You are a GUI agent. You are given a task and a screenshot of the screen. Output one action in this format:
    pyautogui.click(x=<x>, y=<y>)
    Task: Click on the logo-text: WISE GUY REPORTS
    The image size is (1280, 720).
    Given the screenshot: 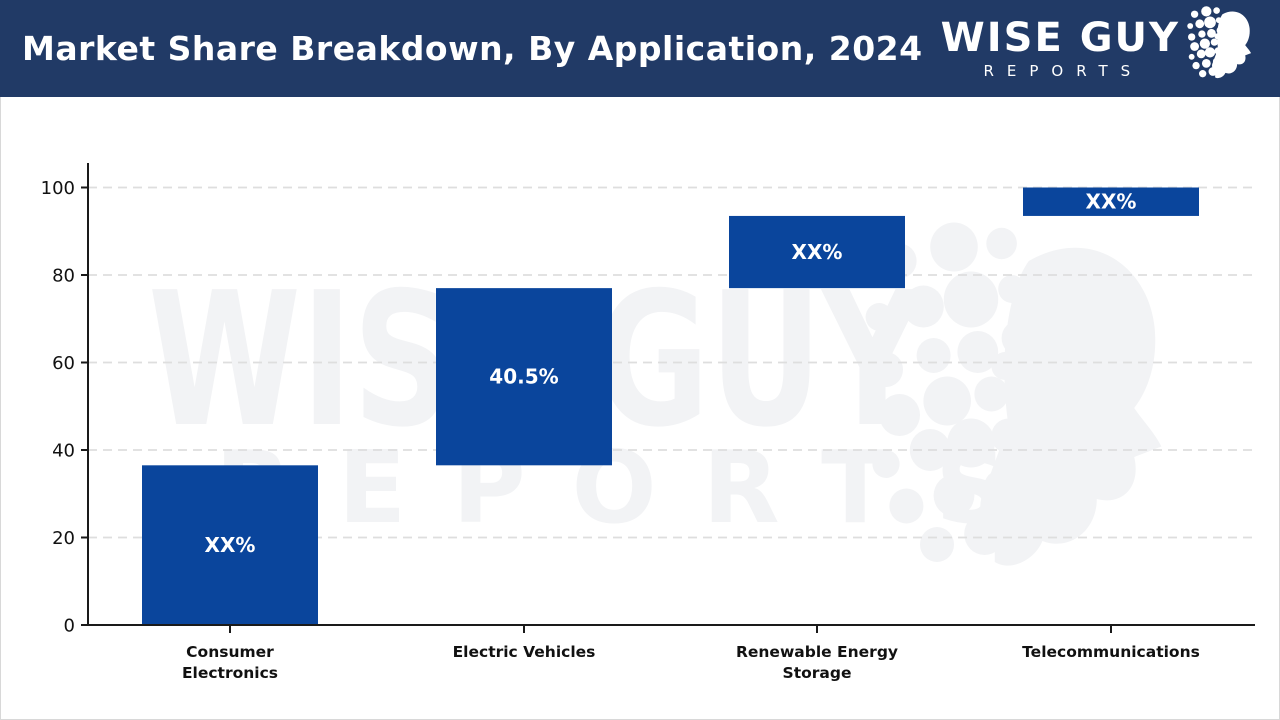 What is the action you would take?
    pyautogui.click(x=1060, y=48)
    